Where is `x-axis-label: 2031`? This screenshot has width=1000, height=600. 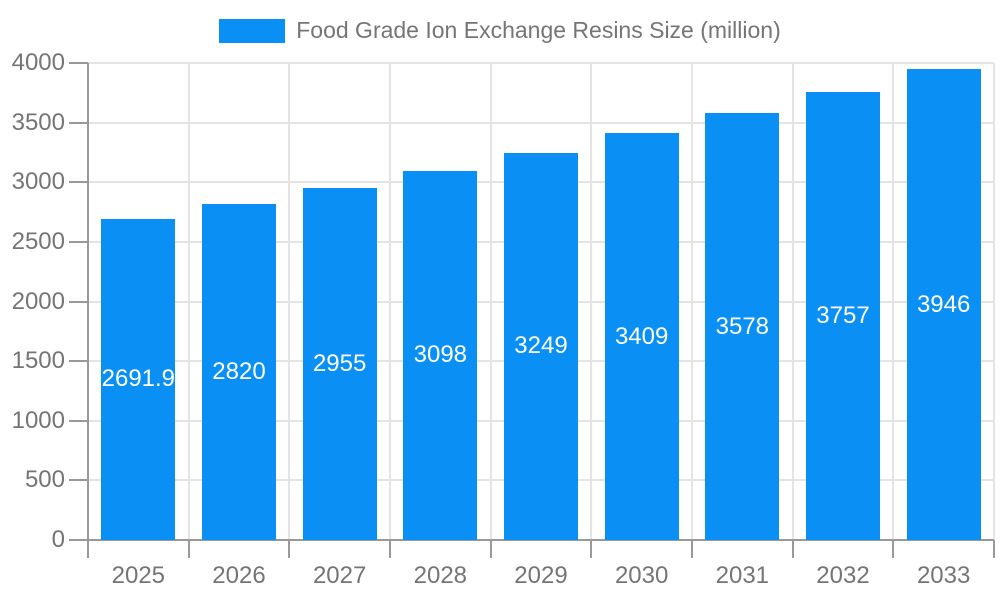
x-axis-label: 2031 is located at coordinates (742, 575).